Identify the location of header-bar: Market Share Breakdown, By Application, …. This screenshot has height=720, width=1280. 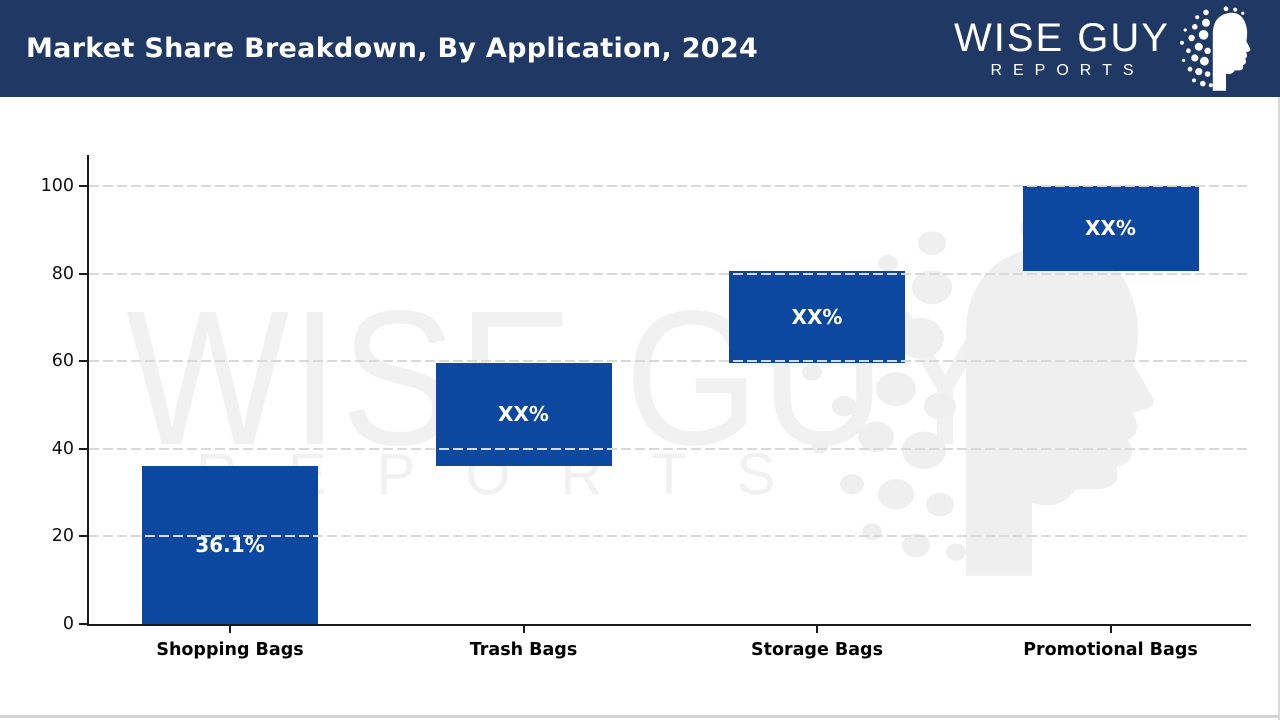
(640, 48).